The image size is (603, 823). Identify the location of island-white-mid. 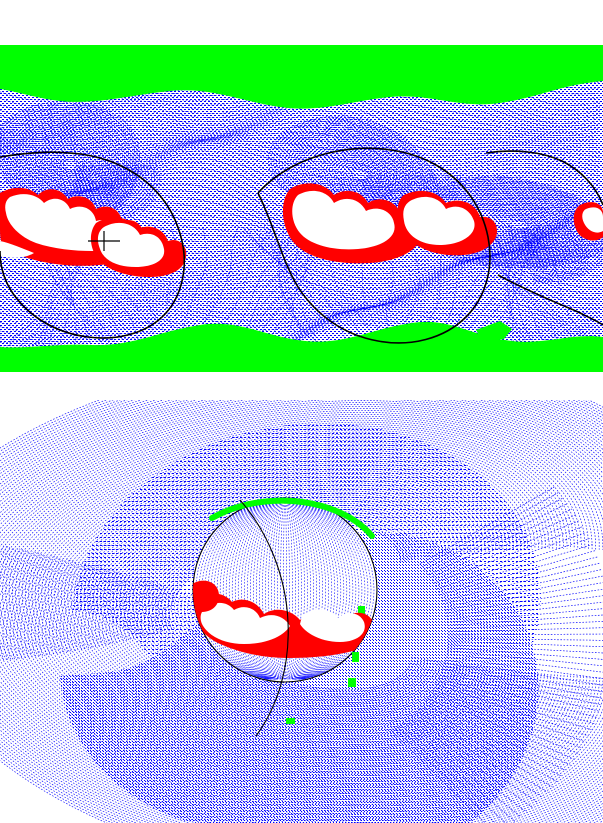
(131, 244).